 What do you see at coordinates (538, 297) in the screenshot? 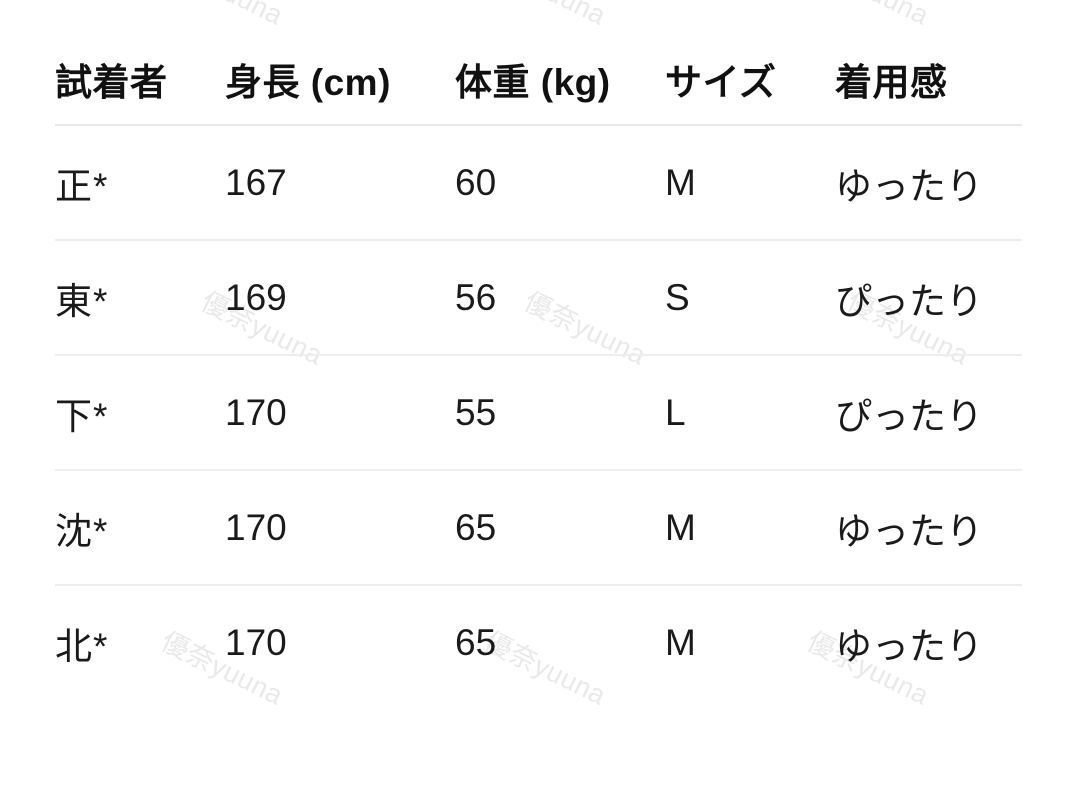
I see `table-row: 東* 169 56 S ぴったり` at bounding box center [538, 297].